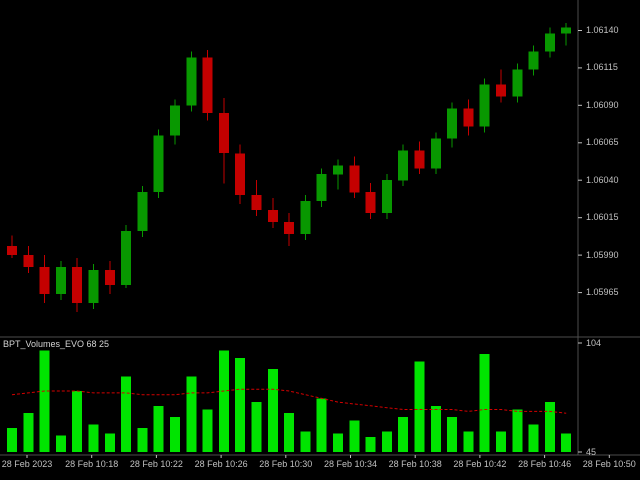  I want to click on time-tick-label: 28 Feb 10:22, so click(156, 464).